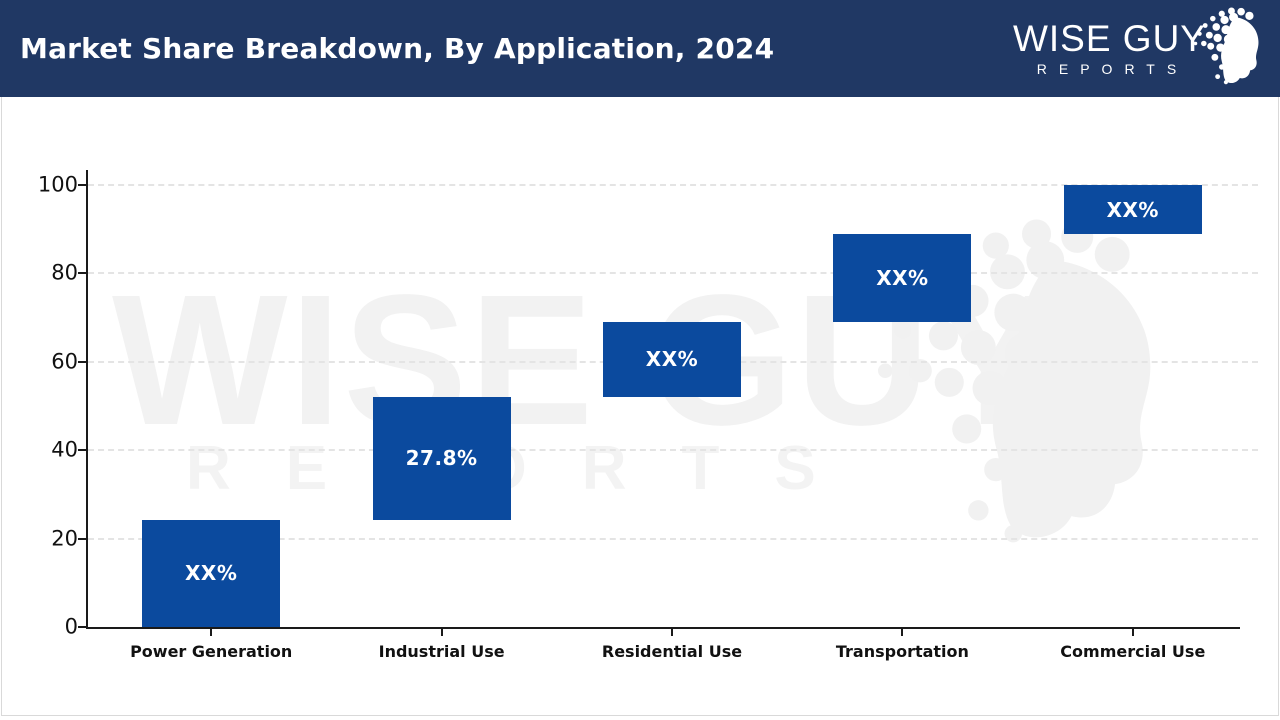  What do you see at coordinates (1133, 651) in the screenshot?
I see `x-axis-category-label: Commercial Use` at bounding box center [1133, 651].